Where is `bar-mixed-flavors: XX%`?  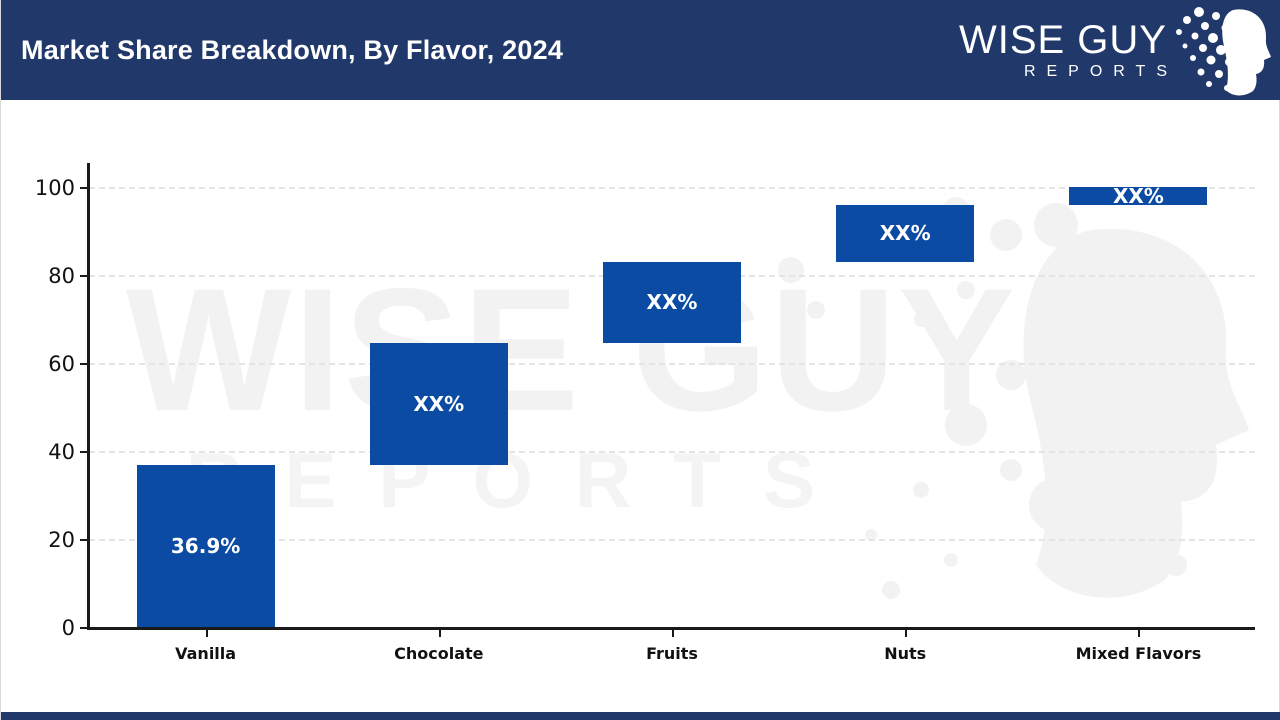 bar-mixed-flavors: XX% is located at coordinates (1138, 195).